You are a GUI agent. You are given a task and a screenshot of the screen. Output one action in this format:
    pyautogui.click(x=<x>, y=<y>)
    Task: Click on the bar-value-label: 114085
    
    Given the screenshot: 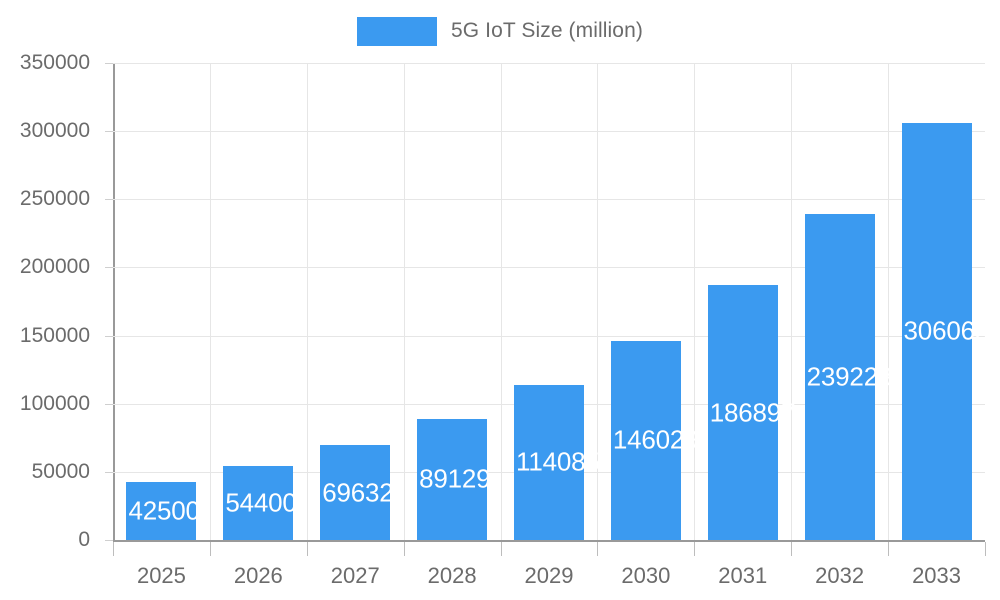 What is the action you would take?
    pyautogui.click(x=558, y=461)
    